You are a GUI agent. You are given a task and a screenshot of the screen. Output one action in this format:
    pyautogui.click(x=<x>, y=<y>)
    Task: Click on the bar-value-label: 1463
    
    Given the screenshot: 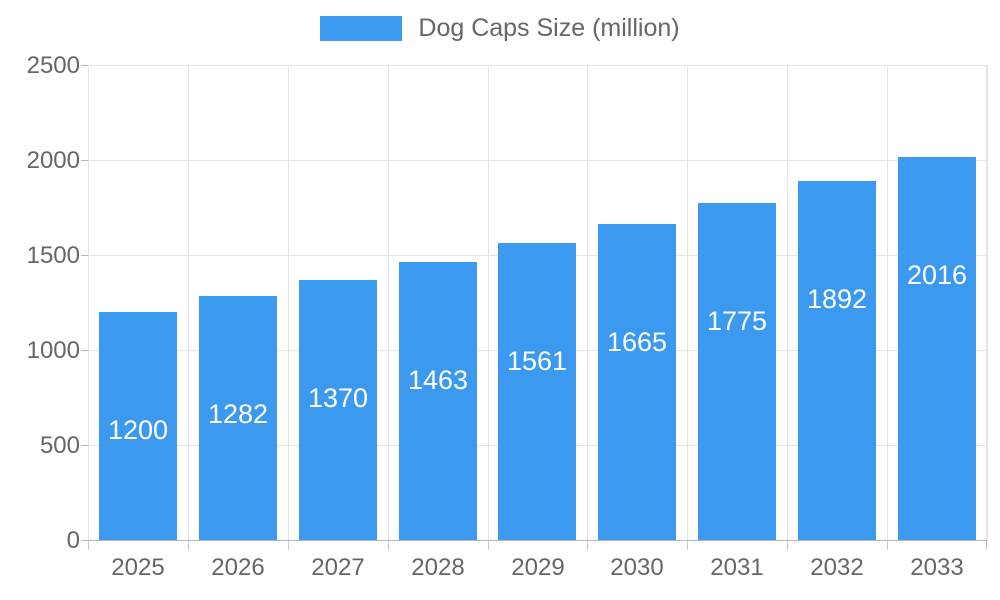 What is the action you would take?
    pyautogui.click(x=438, y=380)
    